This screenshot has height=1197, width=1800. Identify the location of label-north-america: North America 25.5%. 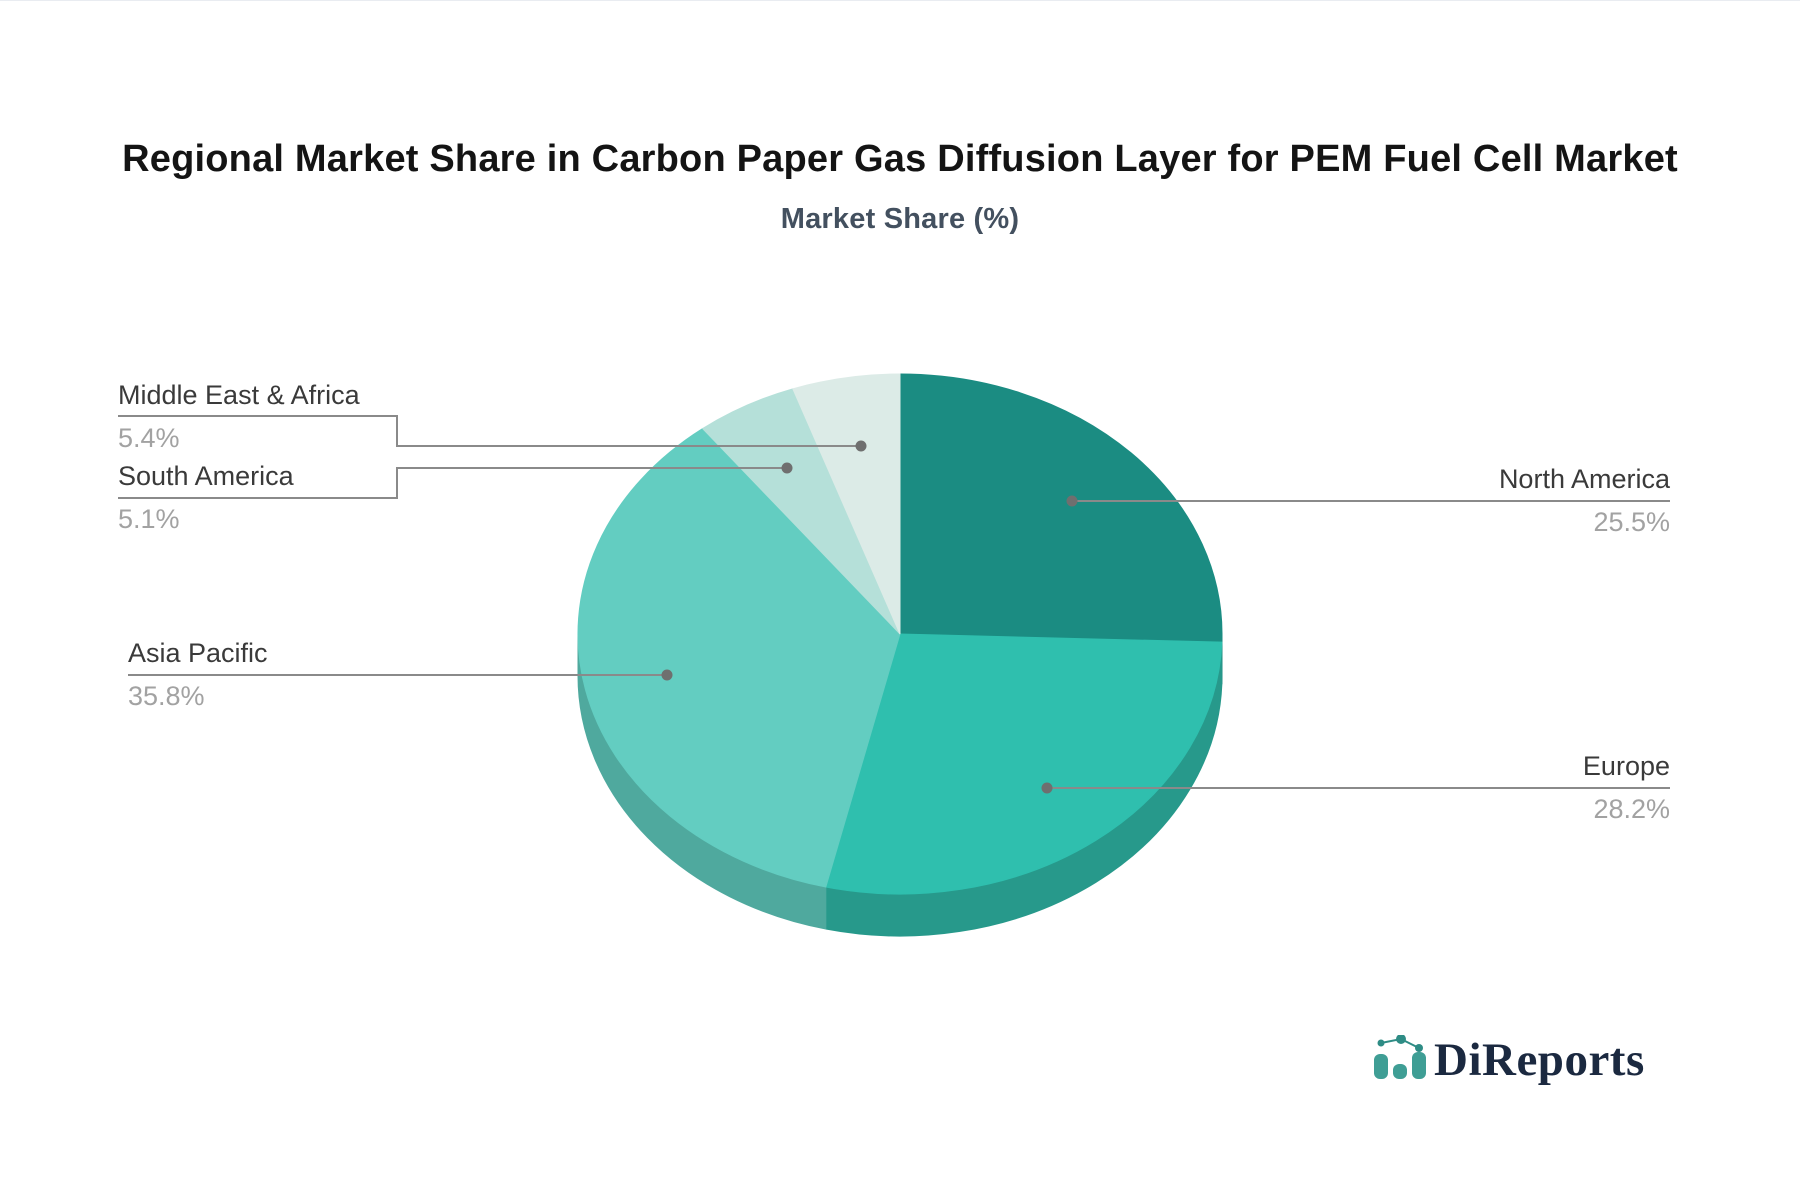
(1584, 500).